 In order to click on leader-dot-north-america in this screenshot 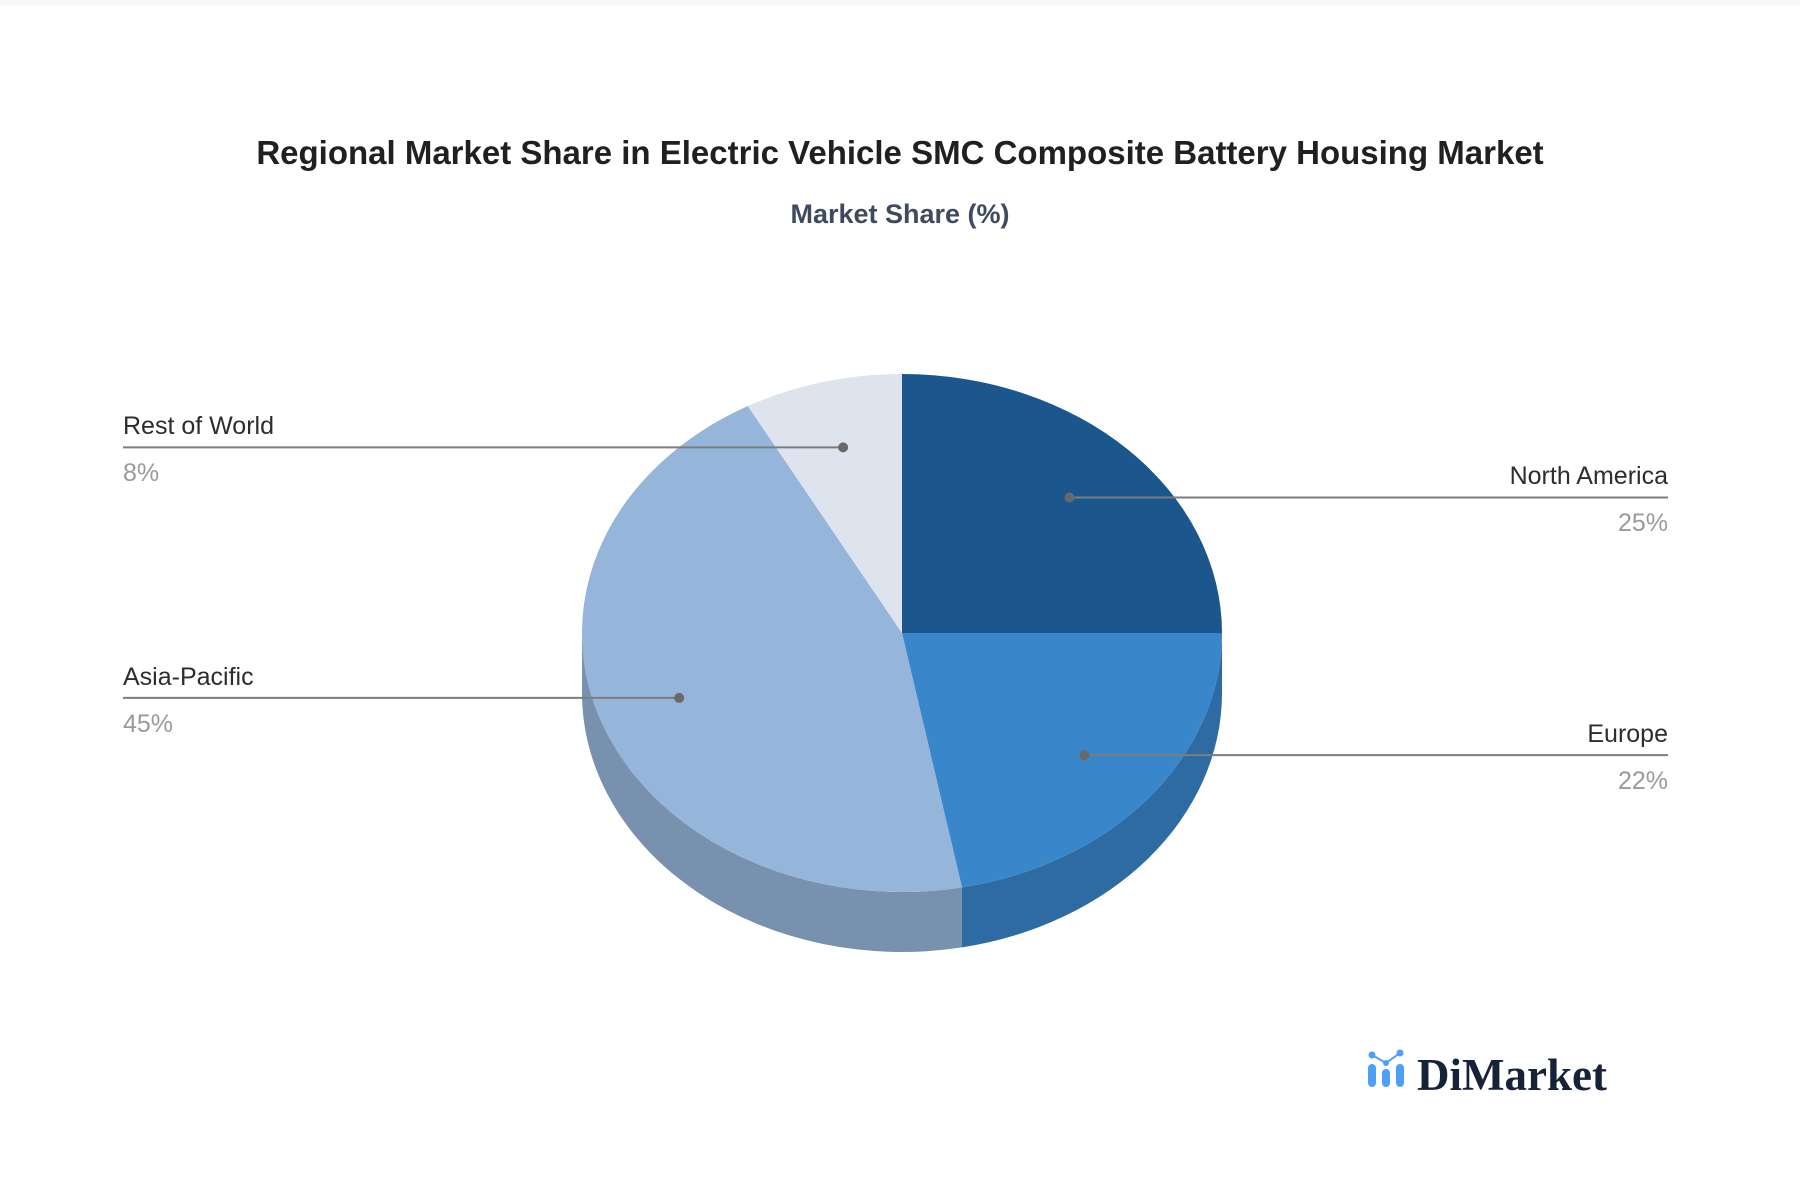, I will do `click(1069, 497)`.